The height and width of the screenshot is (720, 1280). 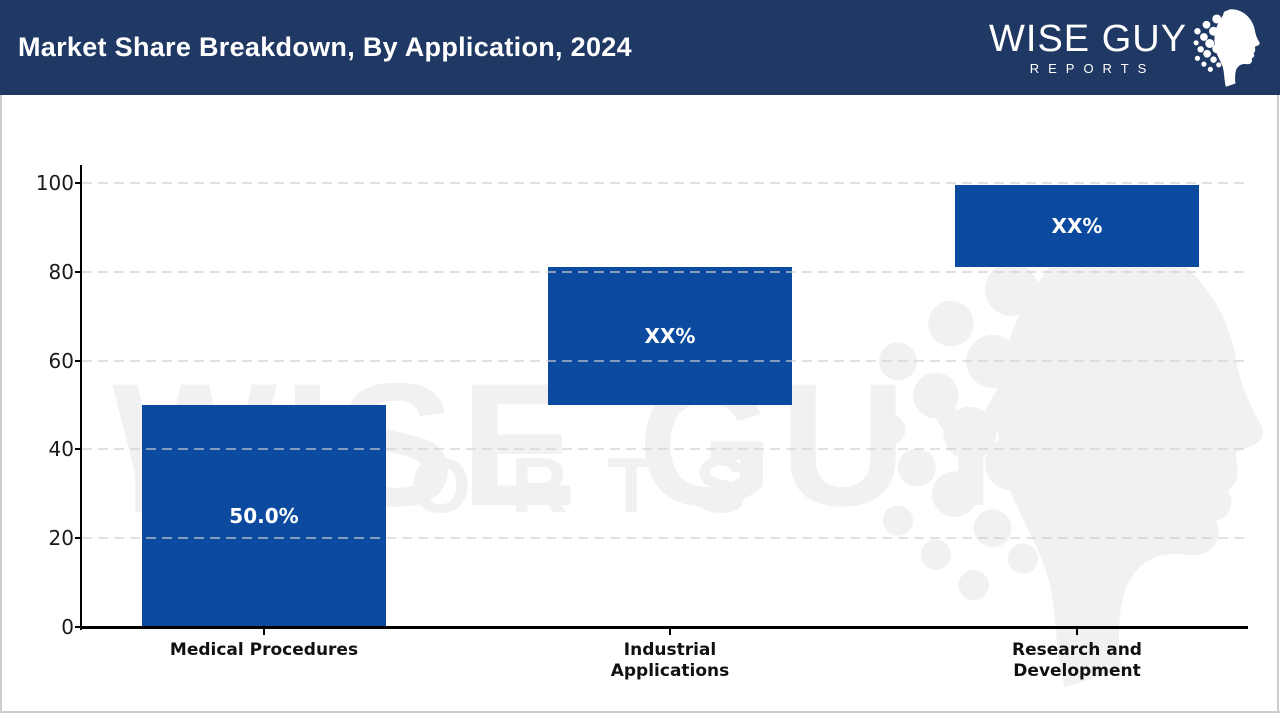 I want to click on y-tick-label: 0, so click(x=67, y=627).